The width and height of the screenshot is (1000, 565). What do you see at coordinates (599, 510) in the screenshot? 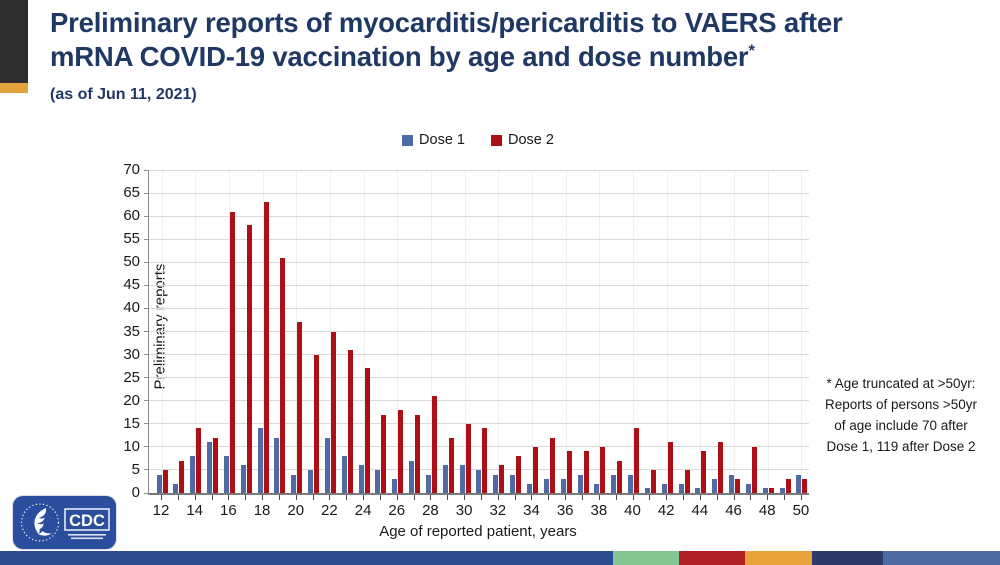
I see `x-tick-label: 38` at bounding box center [599, 510].